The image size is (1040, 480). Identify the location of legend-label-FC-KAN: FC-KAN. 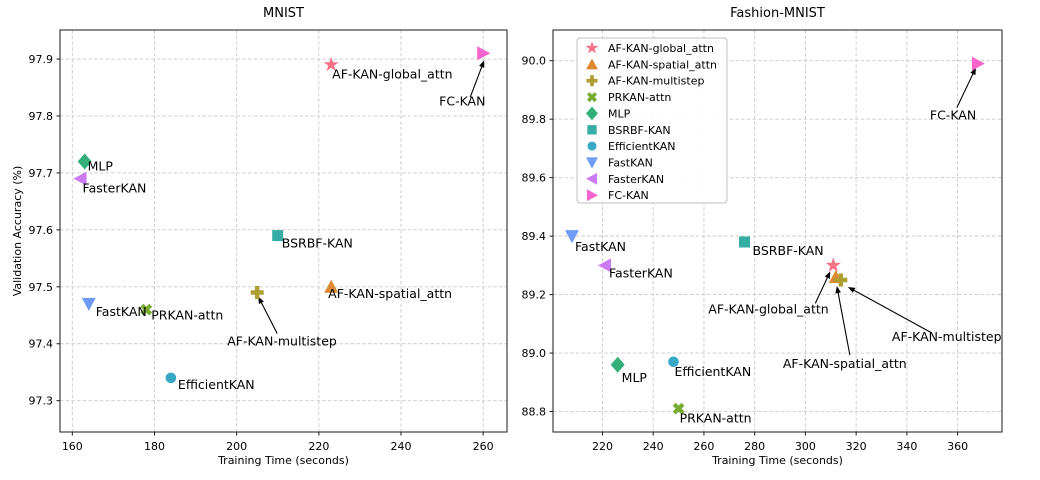
(628, 195).